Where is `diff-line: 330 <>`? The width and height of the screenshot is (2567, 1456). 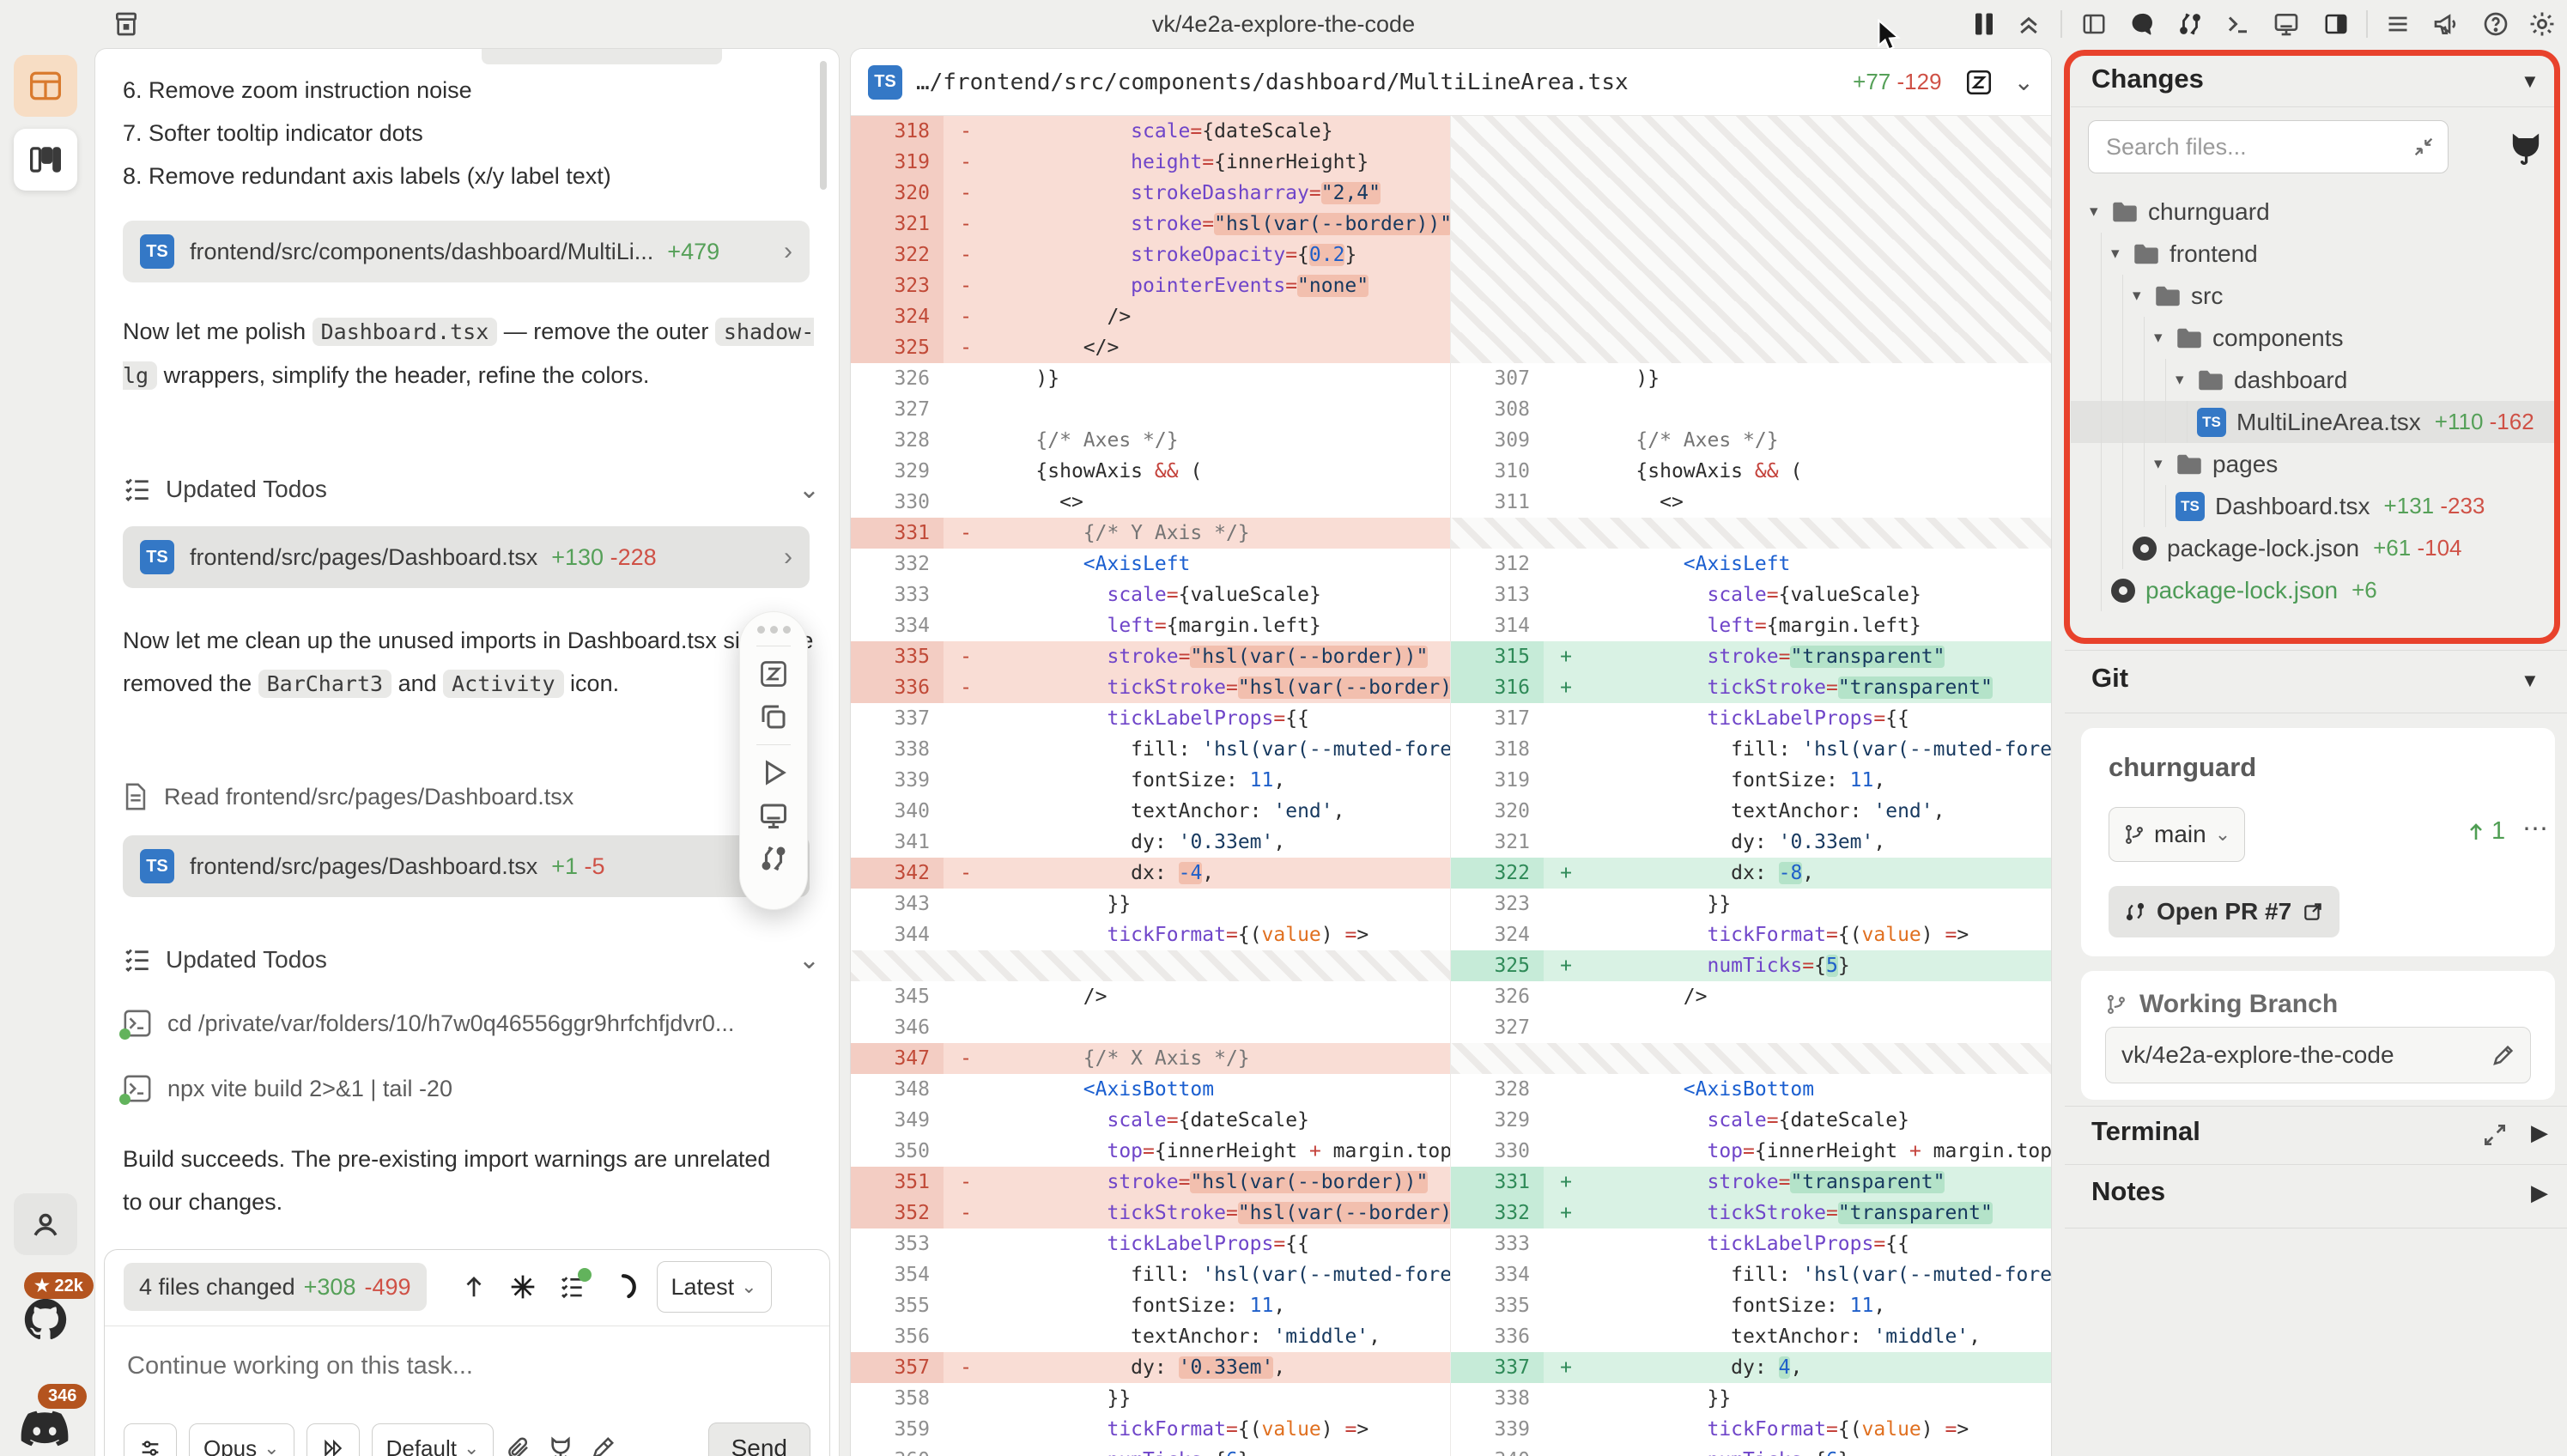 diff-line: 330 <> is located at coordinates (1151, 503).